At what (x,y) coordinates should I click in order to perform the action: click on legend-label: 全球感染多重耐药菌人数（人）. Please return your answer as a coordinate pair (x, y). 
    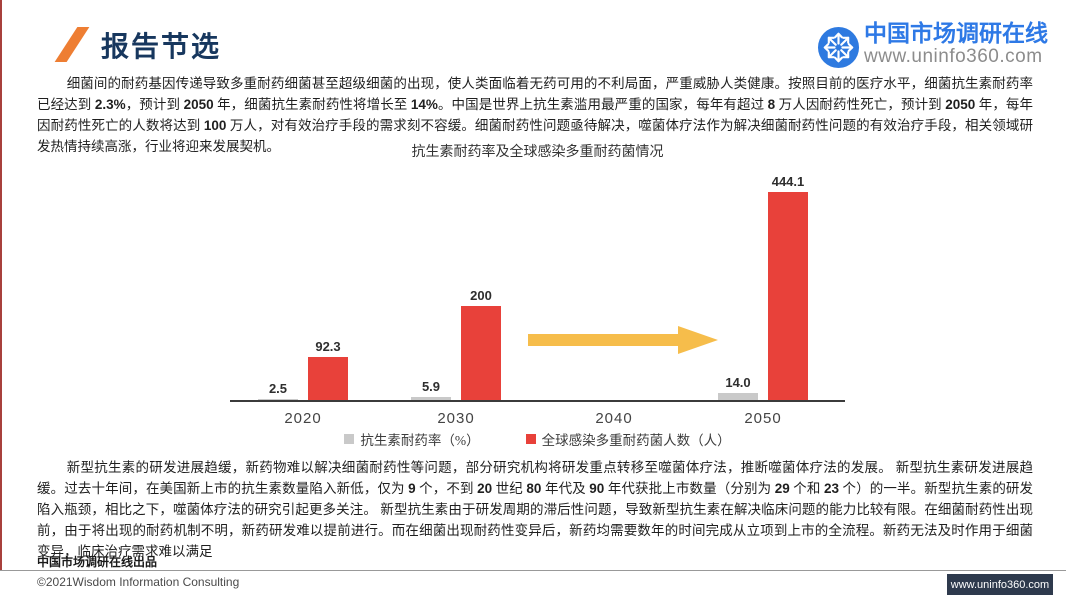
    Looking at the image, I should click on (636, 440).